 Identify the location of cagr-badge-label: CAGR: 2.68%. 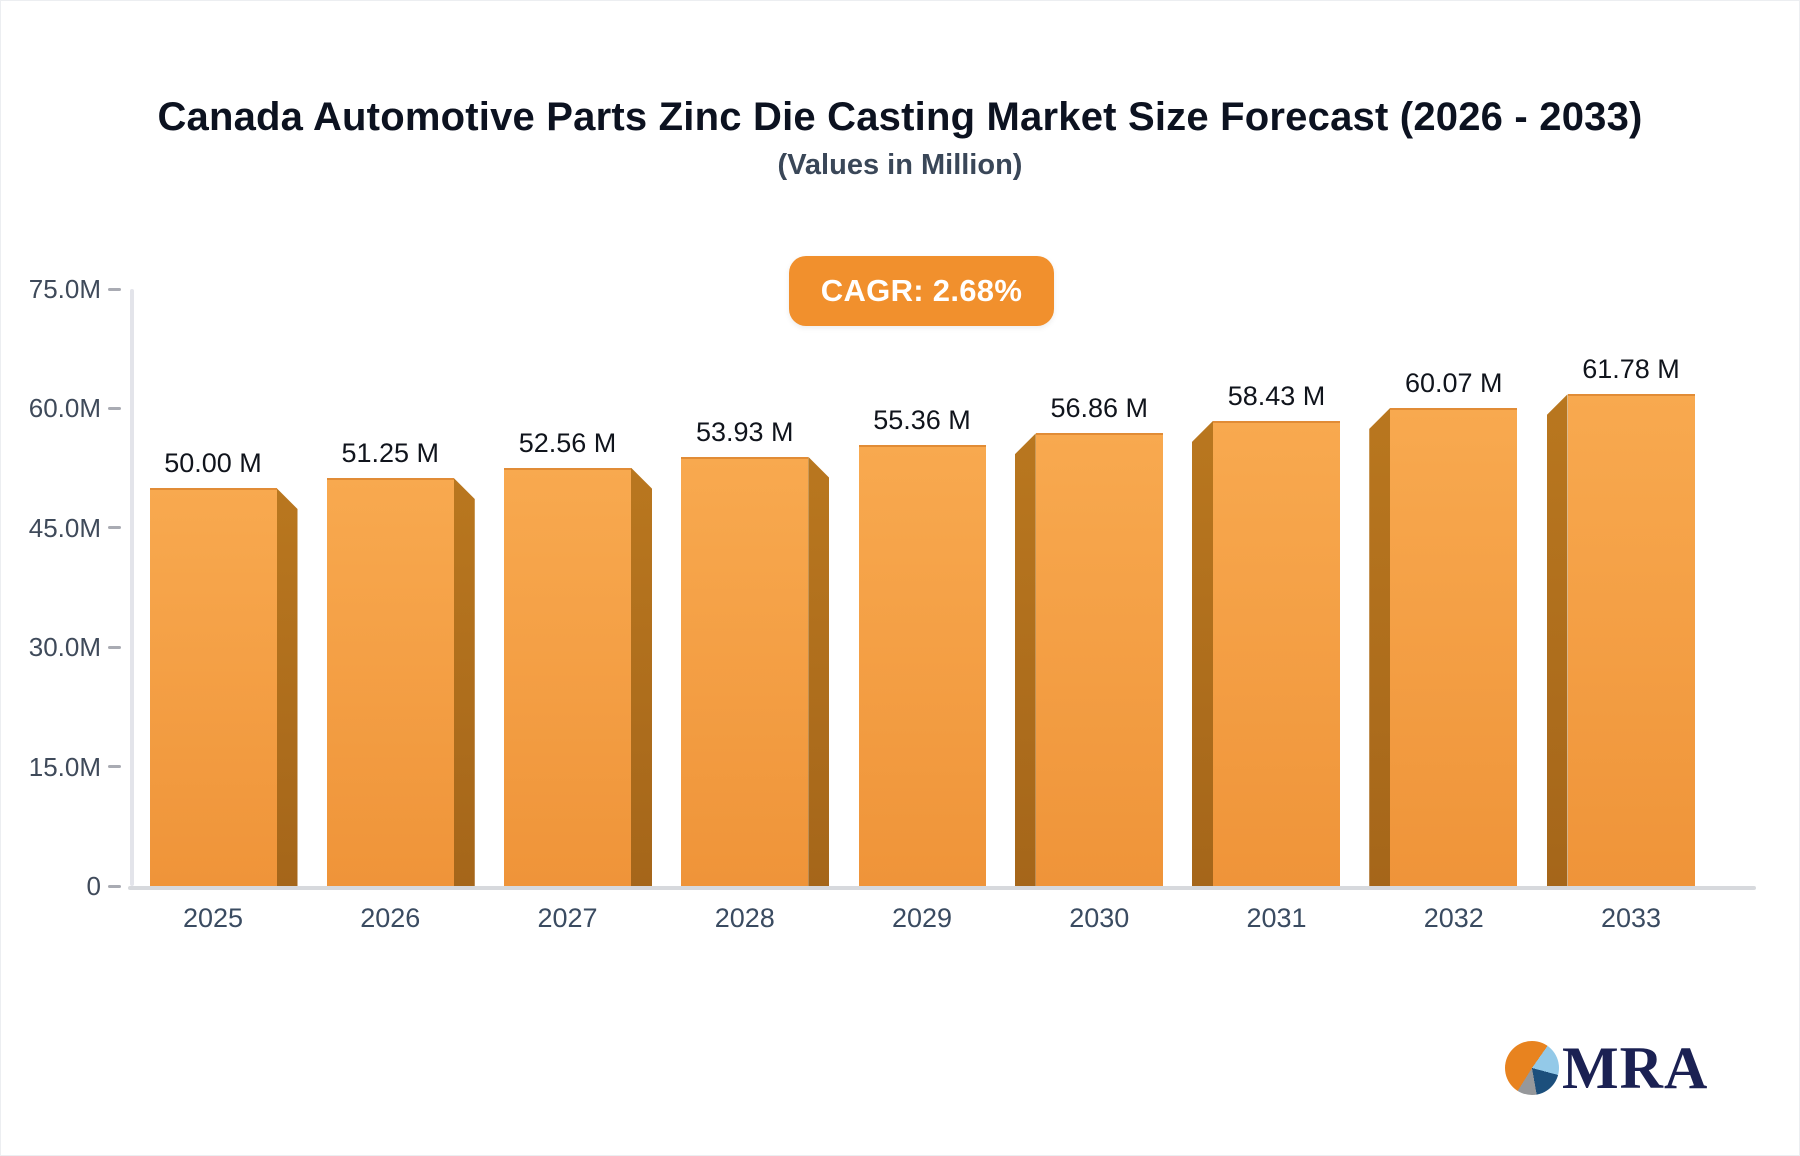
(921, 290).